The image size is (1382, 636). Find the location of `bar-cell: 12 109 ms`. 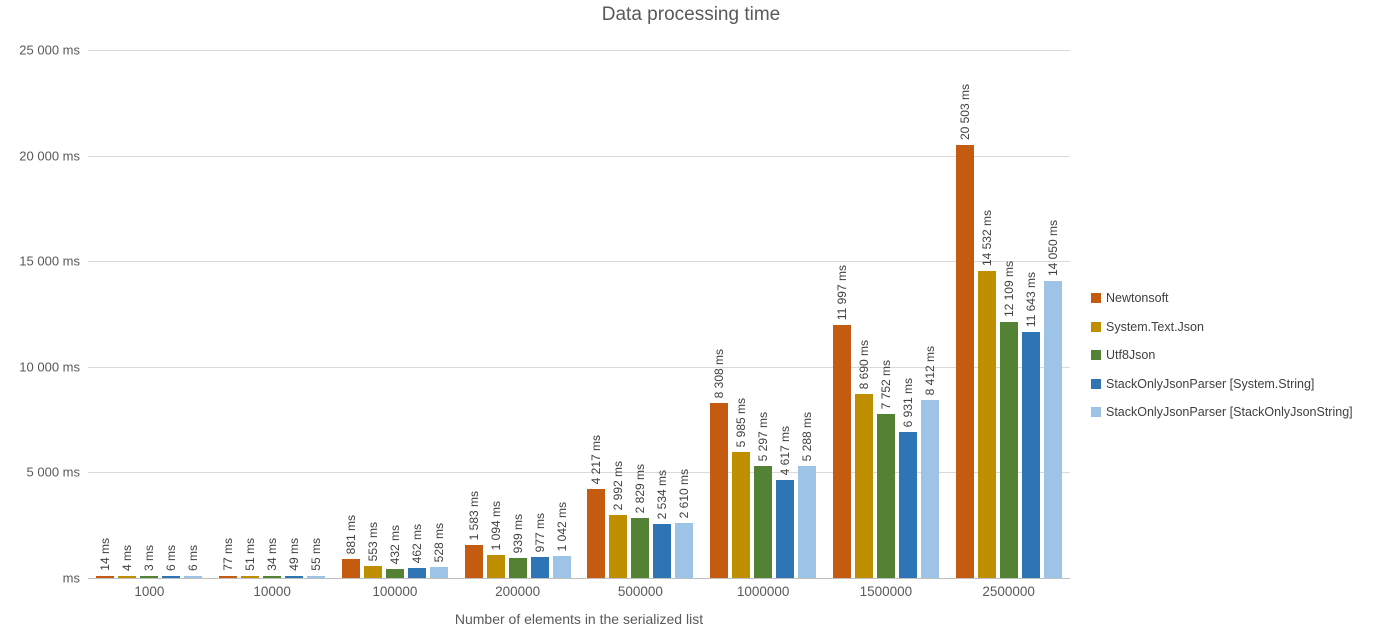

bar-cell: 12 109 ms is located at coordinates (1008, 419).